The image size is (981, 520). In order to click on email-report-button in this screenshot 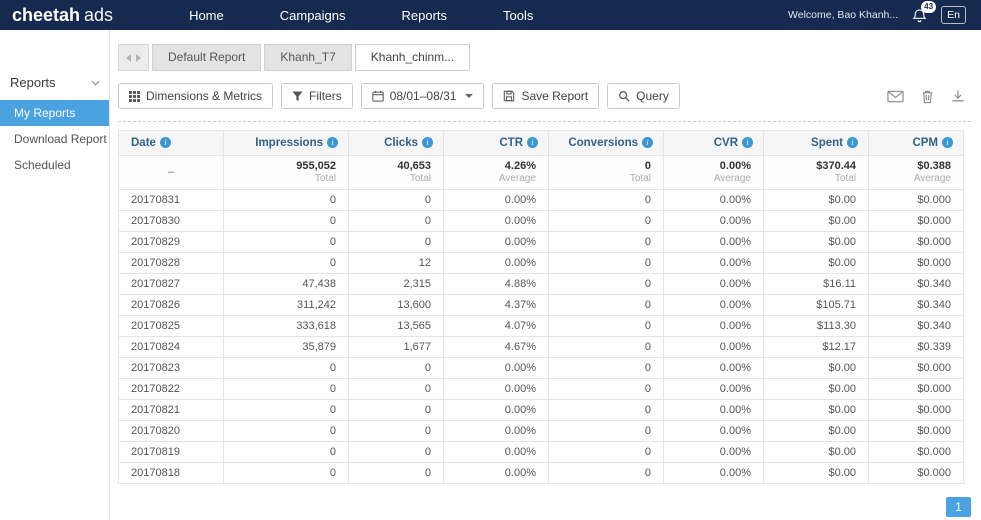, I will do `click(895, 96)`.